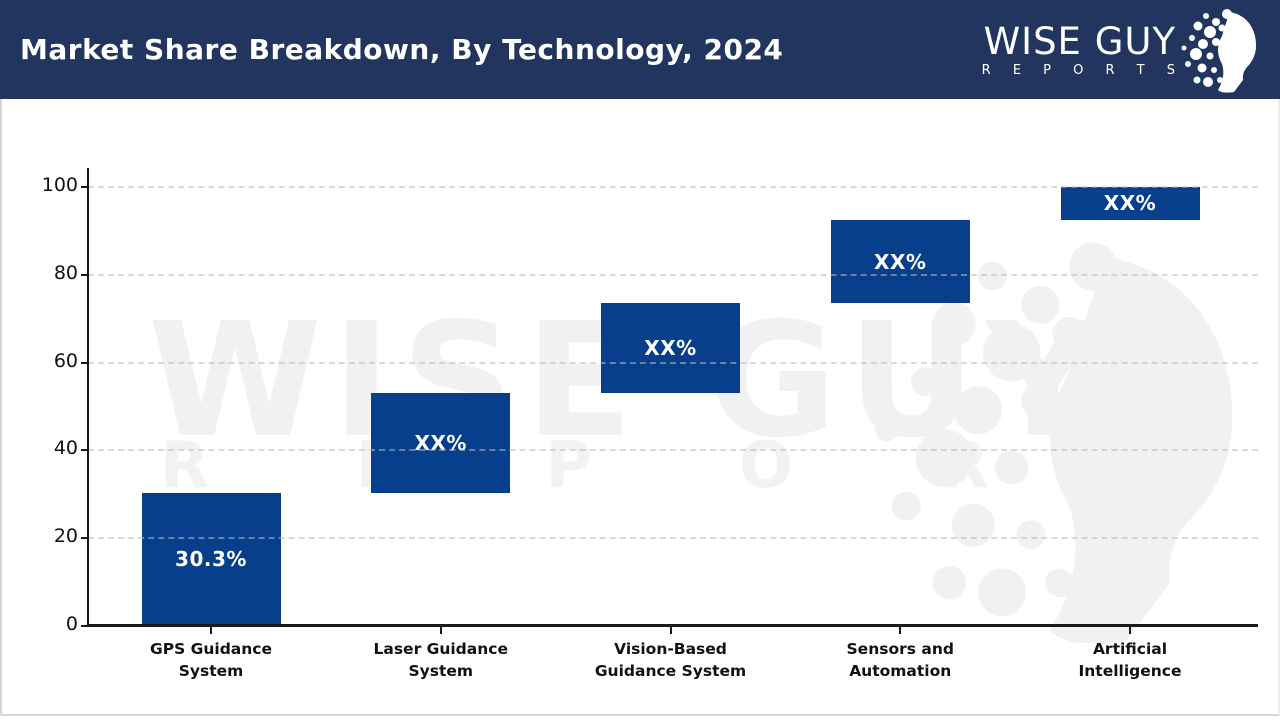 The height and width of the screenshot is (720, 1280). What do you see at coordinates (65, 360) in the screenshot?
I see `y-axis-tick-label: 60` at bounding box center [65, 360].